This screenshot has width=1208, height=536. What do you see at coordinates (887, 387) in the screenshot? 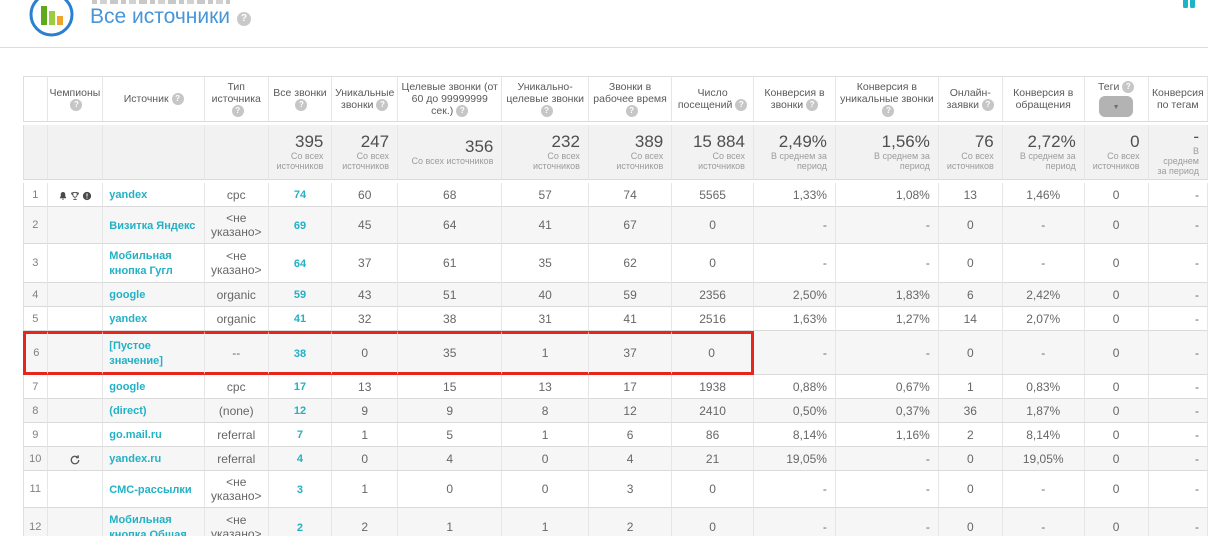
I see `cell-conv_unique_calls: 0,67%` at bounding box center [887, 387].